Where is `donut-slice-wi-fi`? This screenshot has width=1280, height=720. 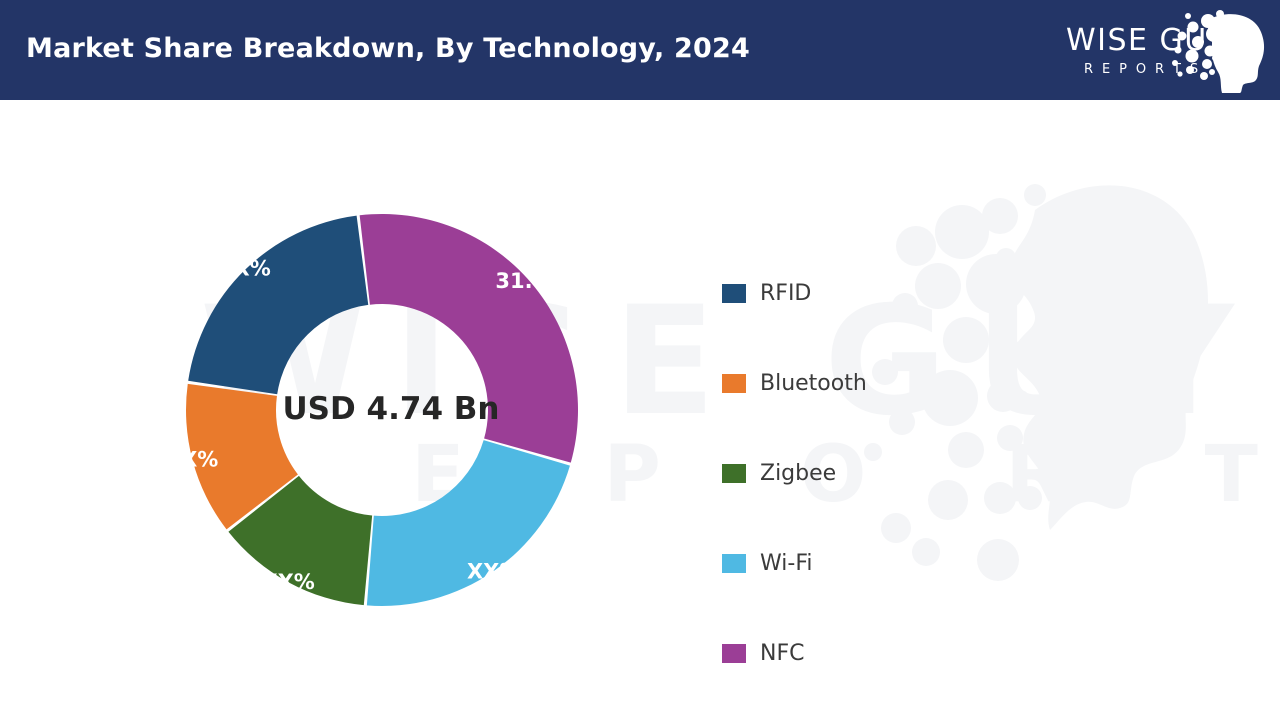 donut-slice-wi-fi is located at coordinates (468, 523).